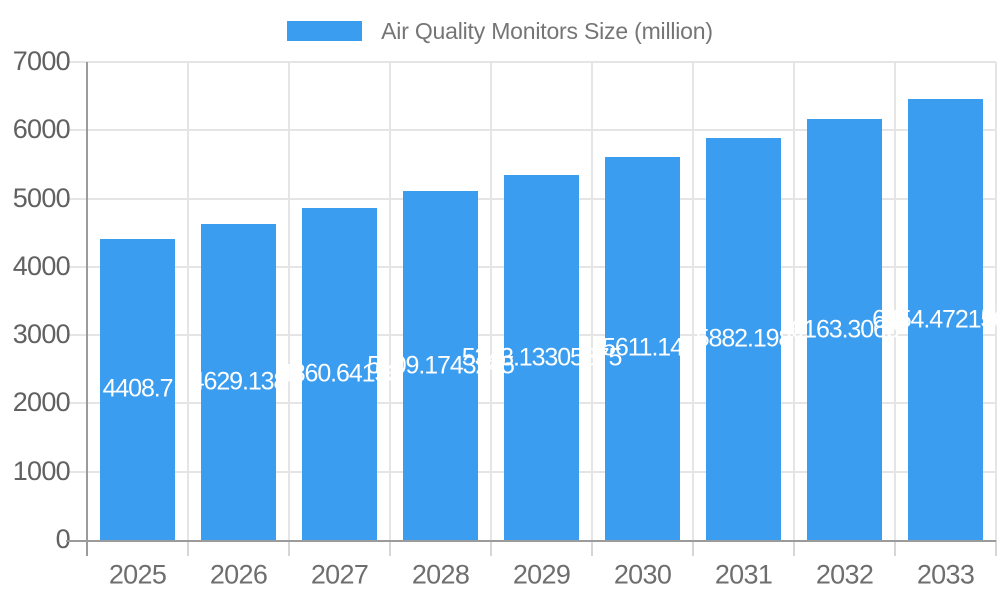 The height and width of the screenshot is (600, 1000). What do you see at coordinates (41, 470) in the screenshot?
I see `y-axis-label: 1000` at bounding box center [41, 470].